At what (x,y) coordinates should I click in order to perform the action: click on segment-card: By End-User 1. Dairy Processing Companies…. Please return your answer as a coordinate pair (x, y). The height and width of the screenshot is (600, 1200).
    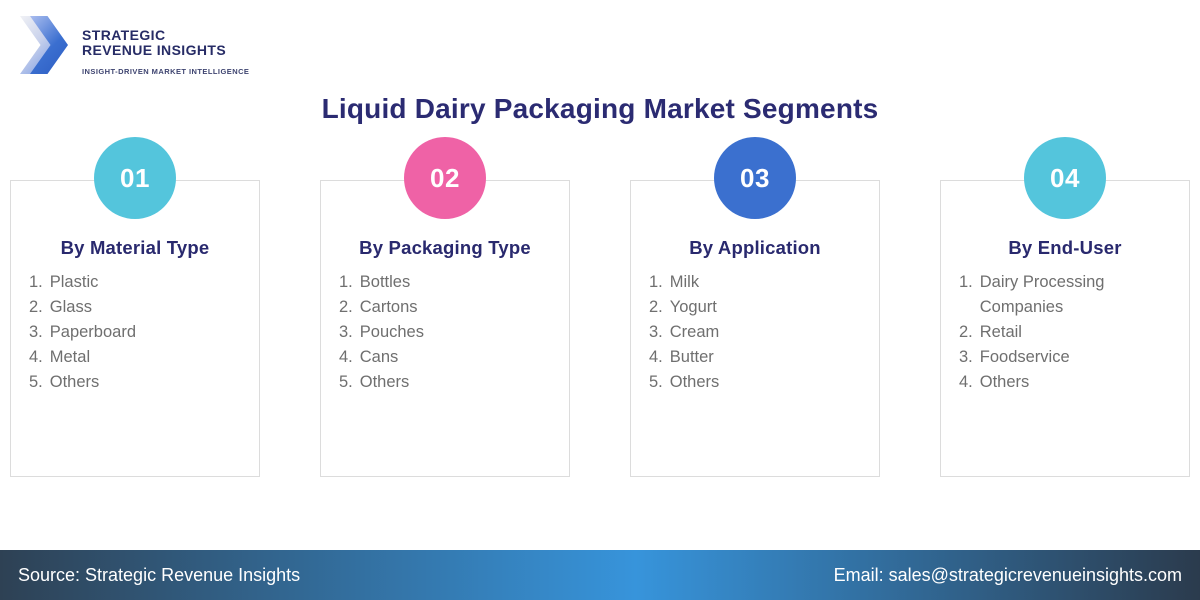
    Looking at the image, I should click on (1065, 328).